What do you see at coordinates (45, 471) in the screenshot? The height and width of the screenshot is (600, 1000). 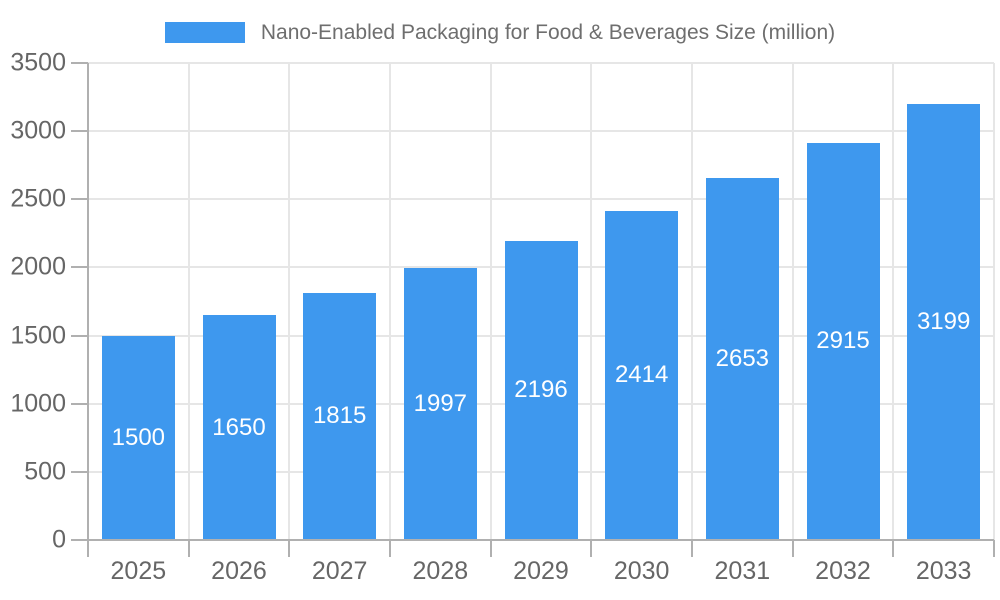 I see `y-tick-label: 500` at bounding box center [45, 471].